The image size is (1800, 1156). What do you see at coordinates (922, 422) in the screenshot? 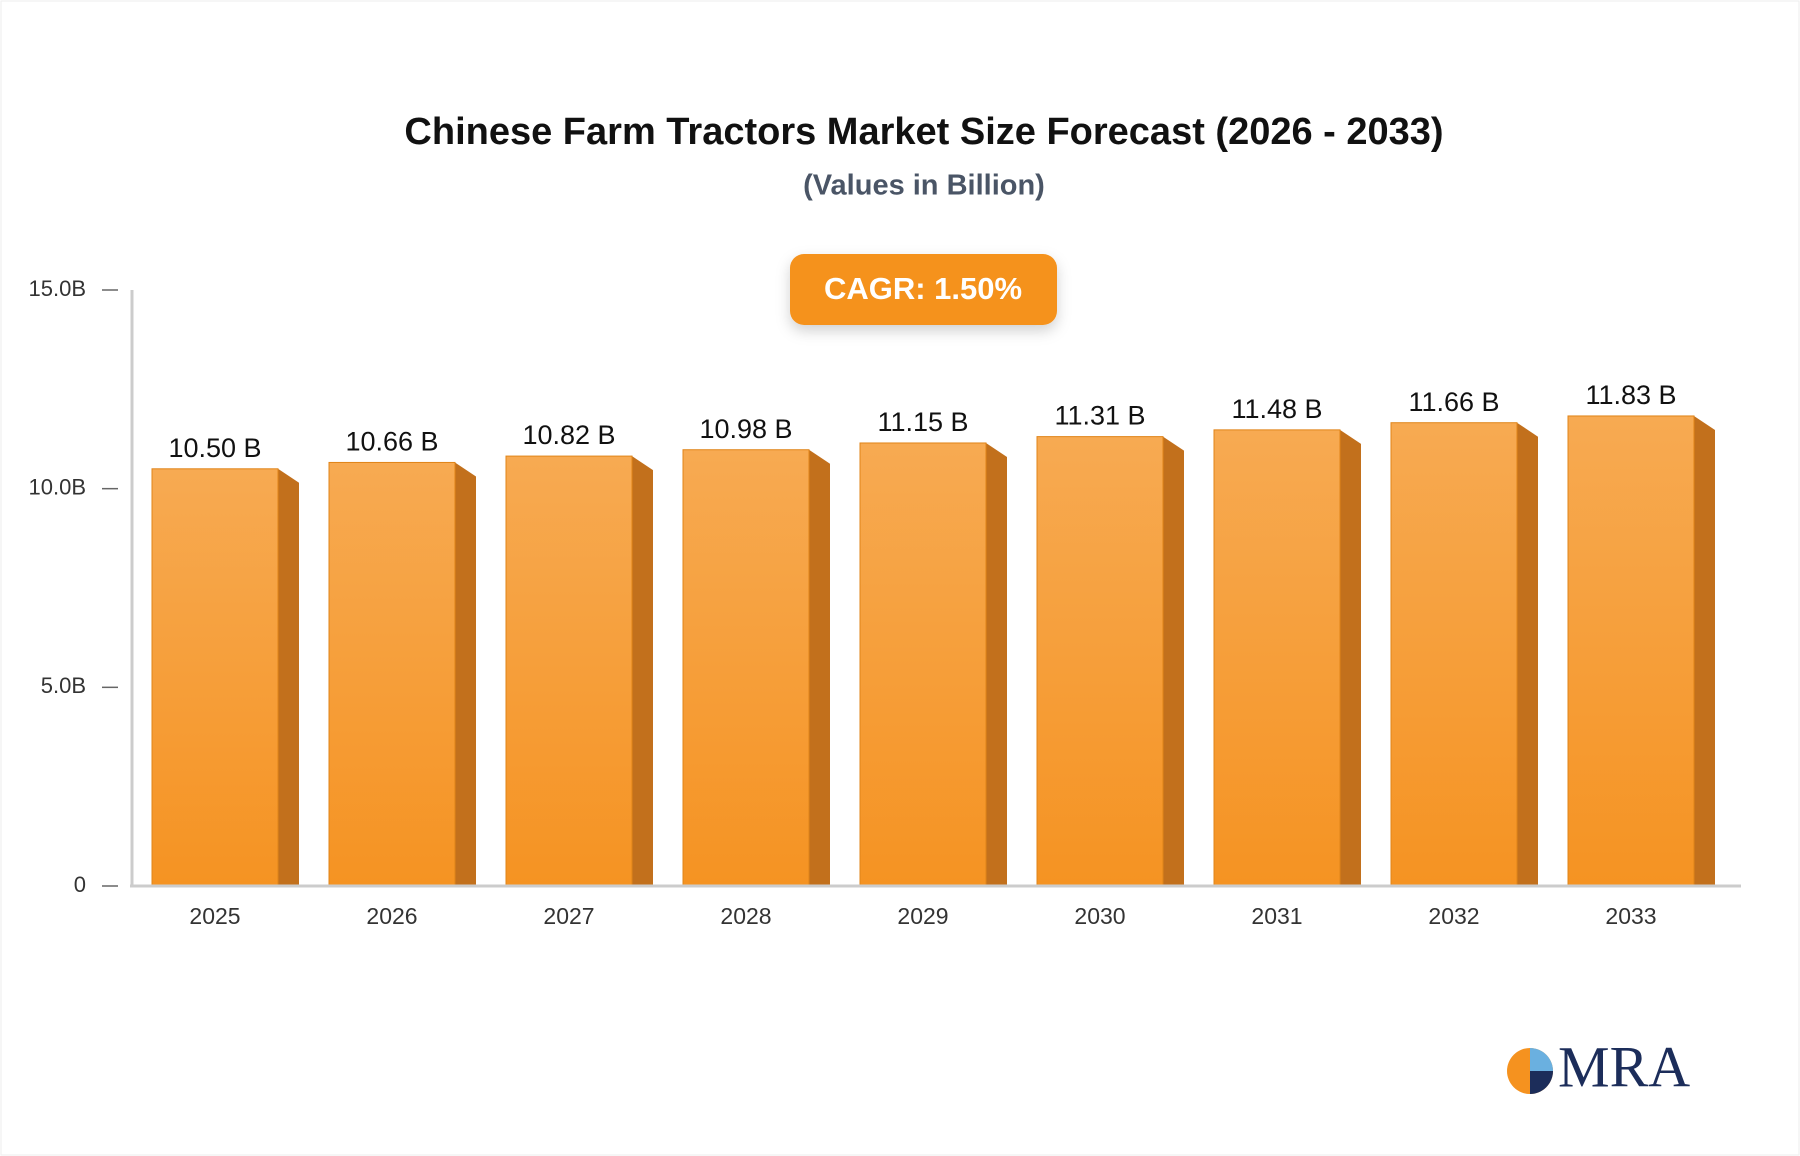
I see `value-label: 11.15 B` at bounding box center [922, 422].